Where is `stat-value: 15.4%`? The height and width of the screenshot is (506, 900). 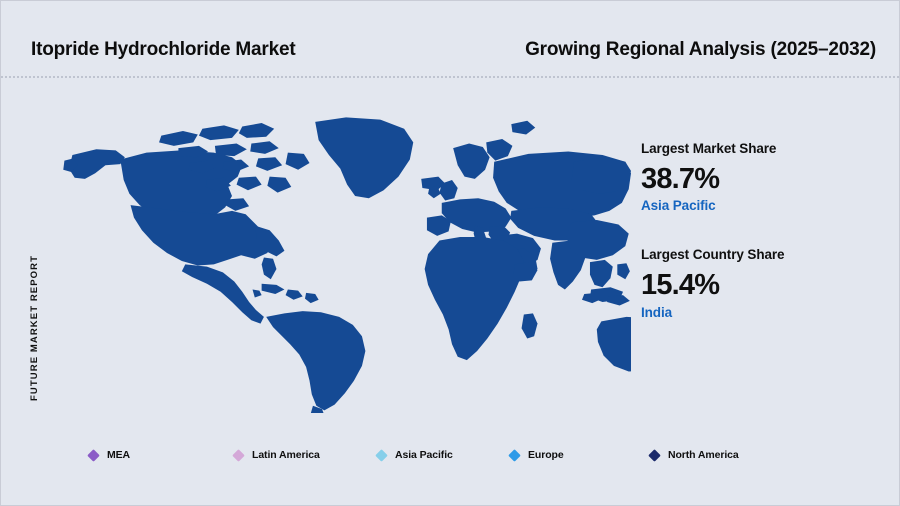
stat-value: 15.4% is located at coordinates (680, 285).